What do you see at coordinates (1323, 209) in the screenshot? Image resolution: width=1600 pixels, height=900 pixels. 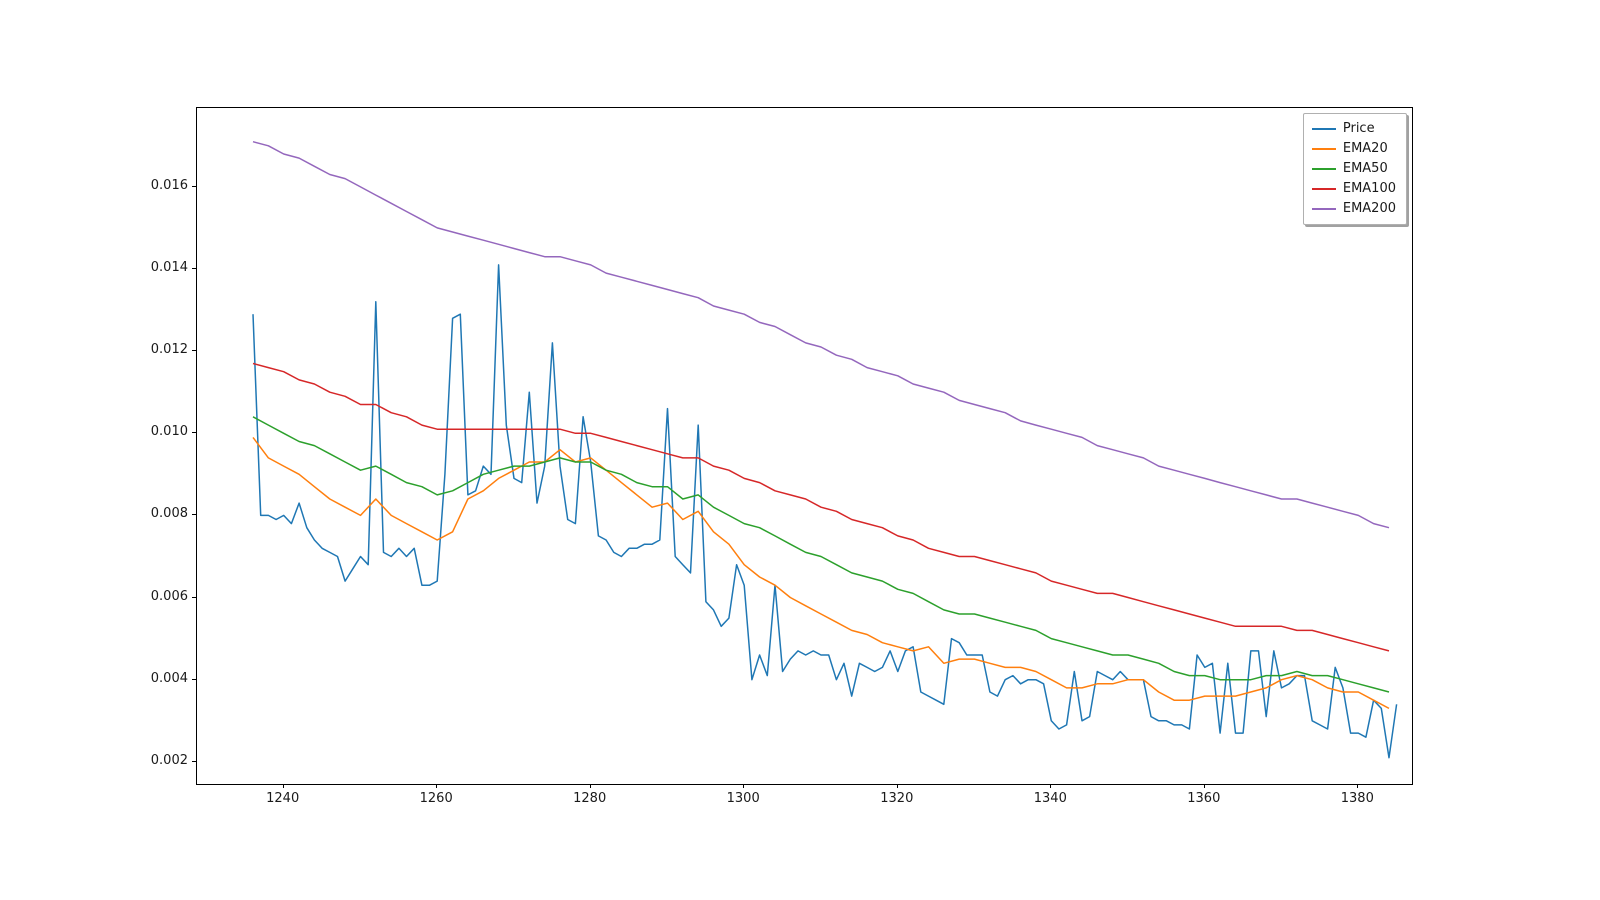 I see `legend-swatch-ema200` at bounding box center [1323, 209].